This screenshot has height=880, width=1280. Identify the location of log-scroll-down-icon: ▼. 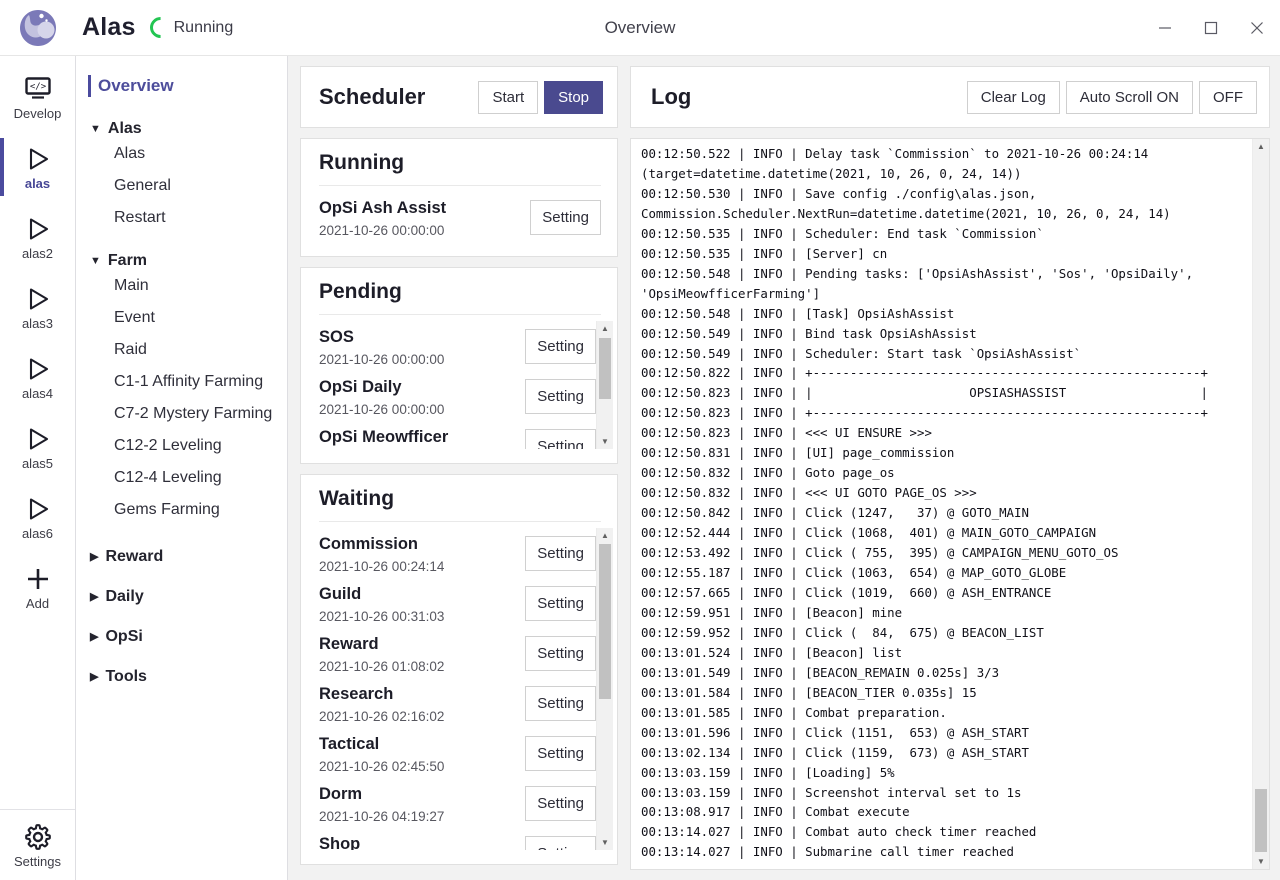
(1261, 861).